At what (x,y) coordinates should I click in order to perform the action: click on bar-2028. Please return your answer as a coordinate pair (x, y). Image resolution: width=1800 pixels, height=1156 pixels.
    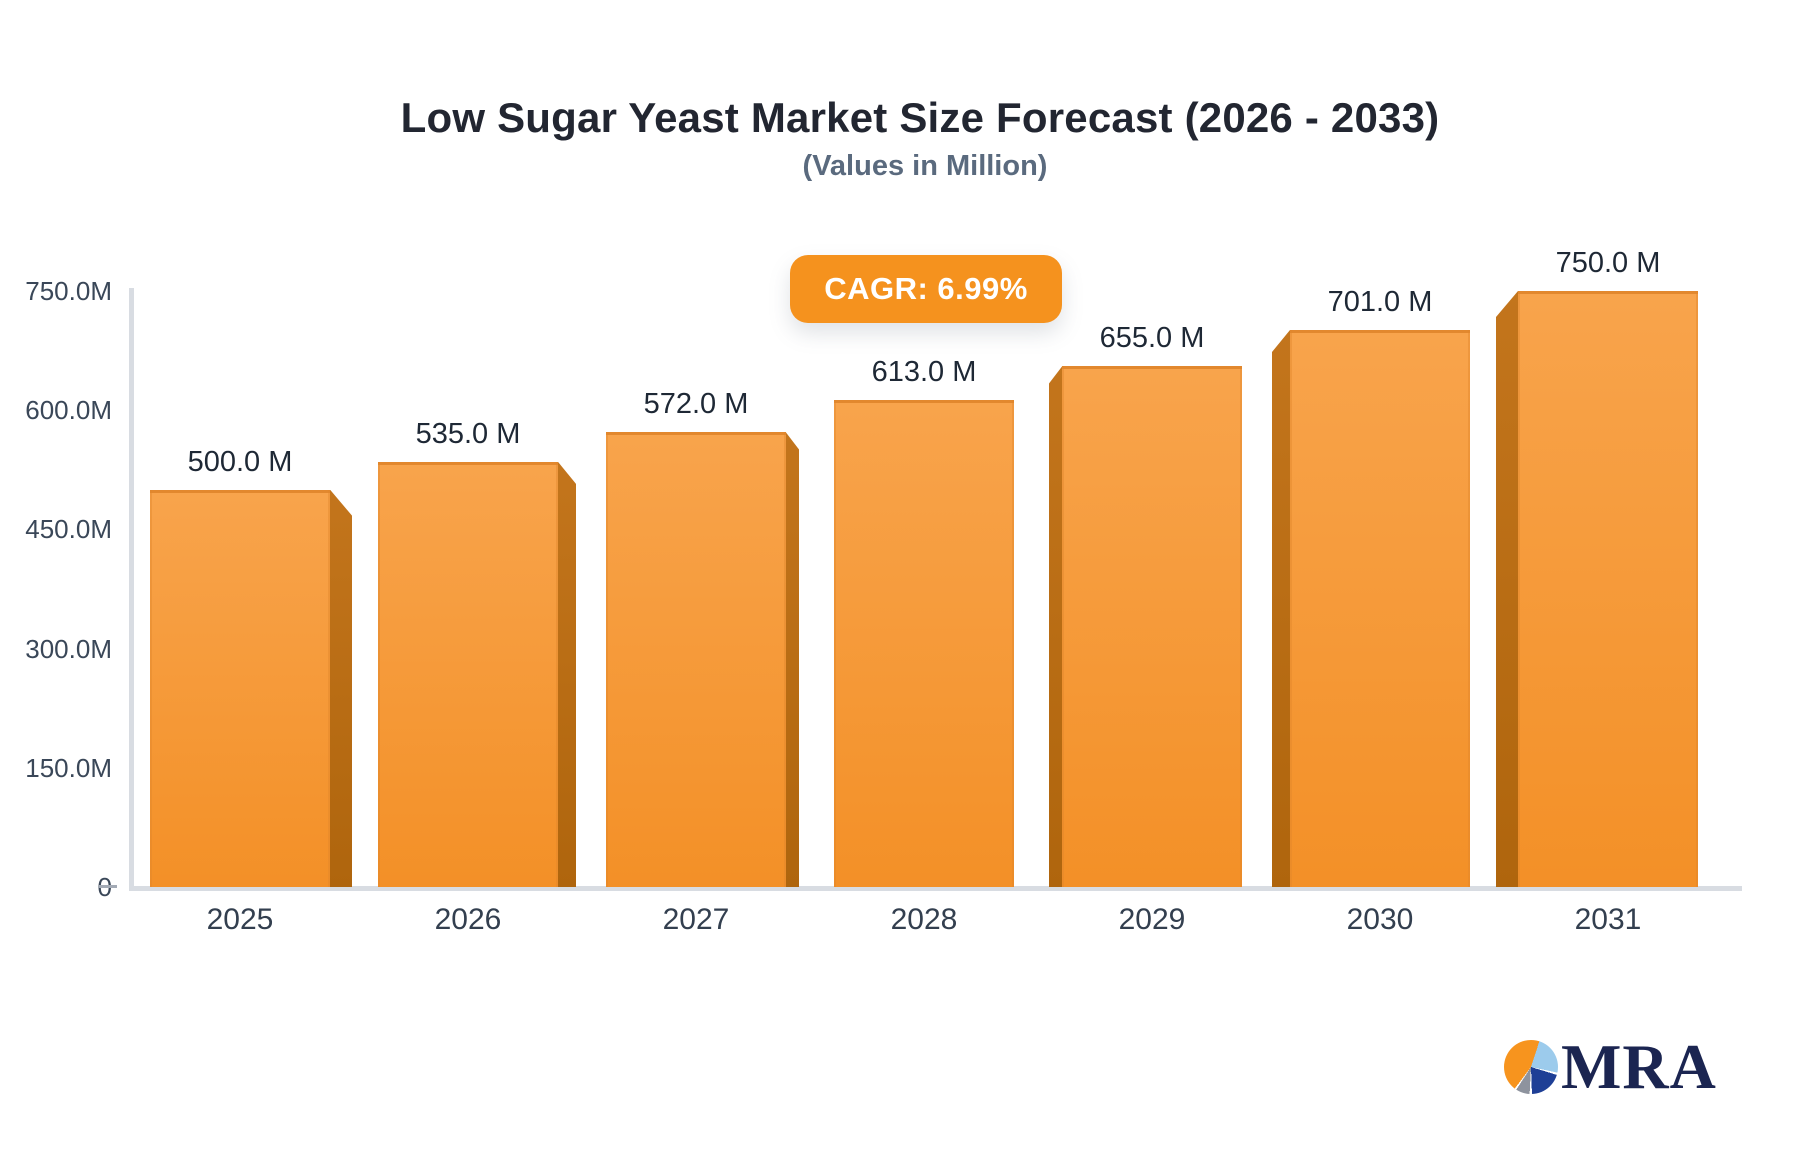
    Looking at the image, I should click on (924, 643).